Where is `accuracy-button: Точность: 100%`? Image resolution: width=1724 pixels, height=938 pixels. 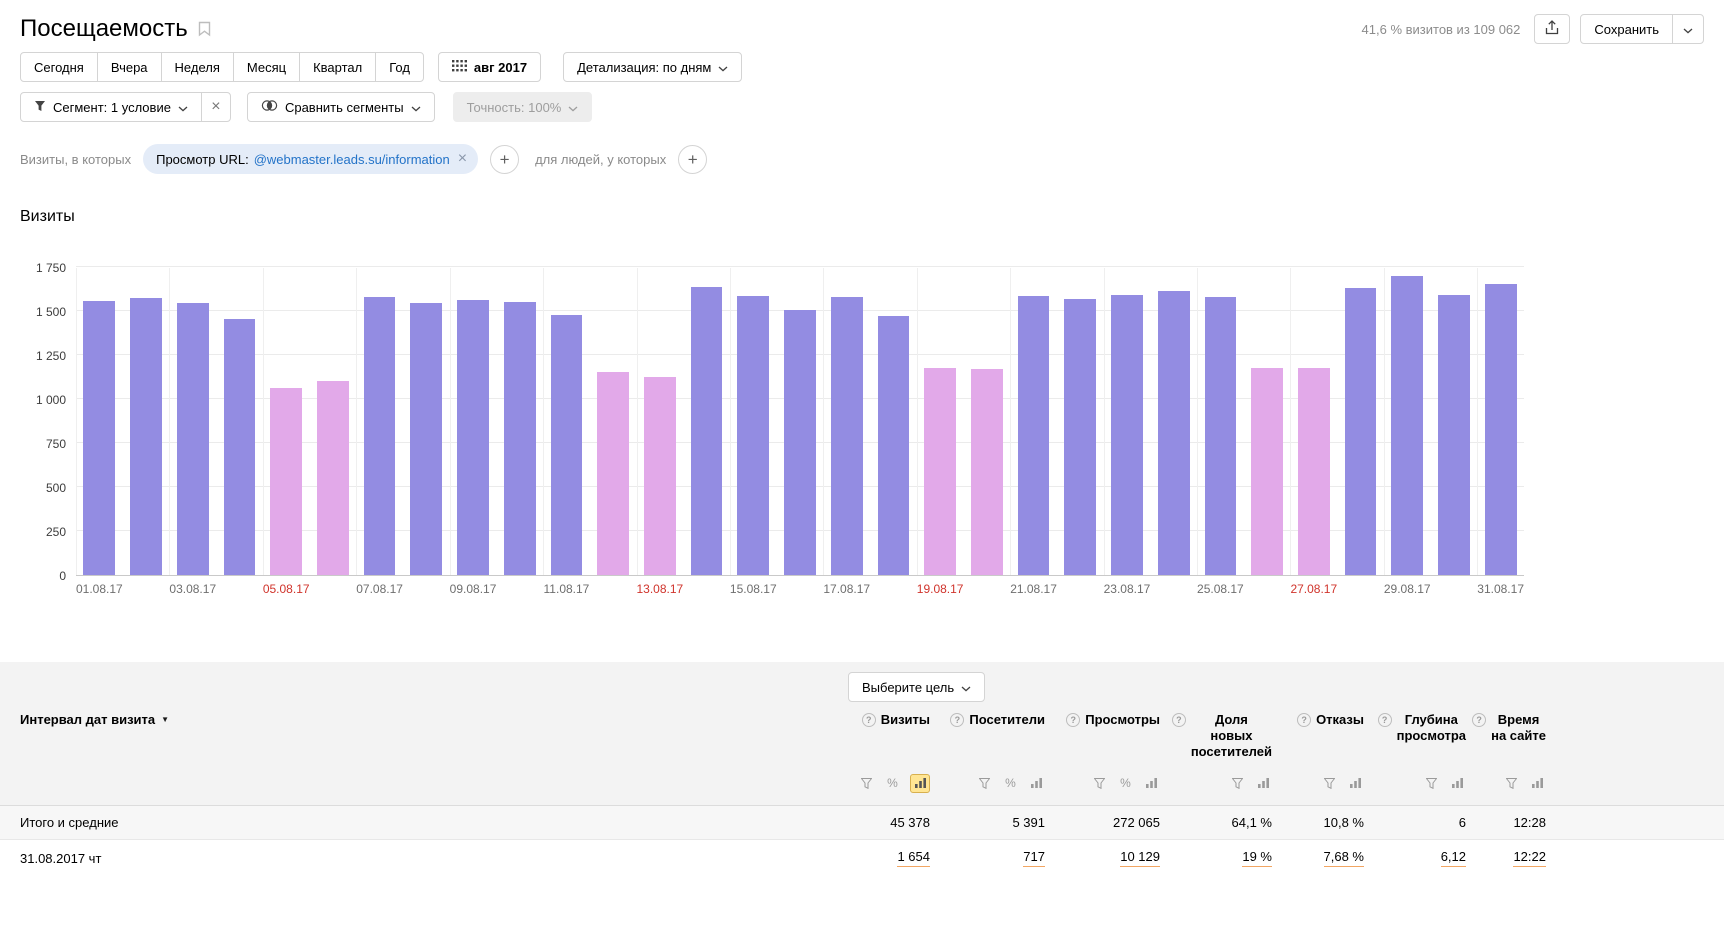
accuracy-button: Точность: 100% is located at coordinates (522, 107).